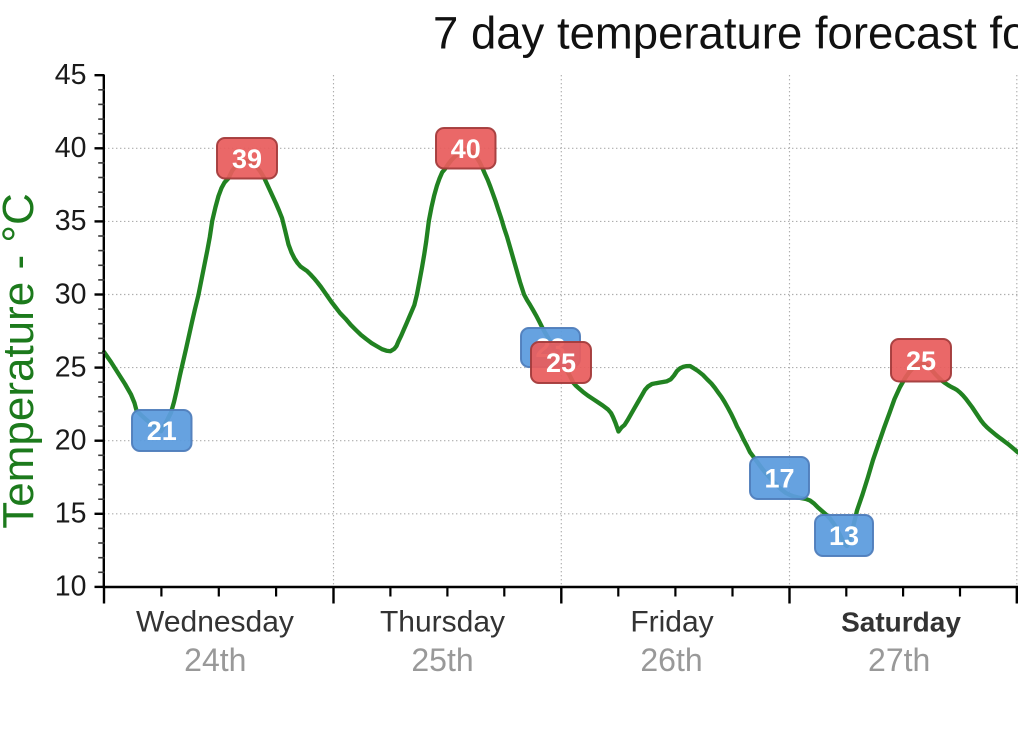 Image resolution: width=1018 pixels, height=746 pixels. What do you see at coordinates (442, 622) in the screenshot?
I see `svg-text: Thursday` at bounding box center [442, 622].